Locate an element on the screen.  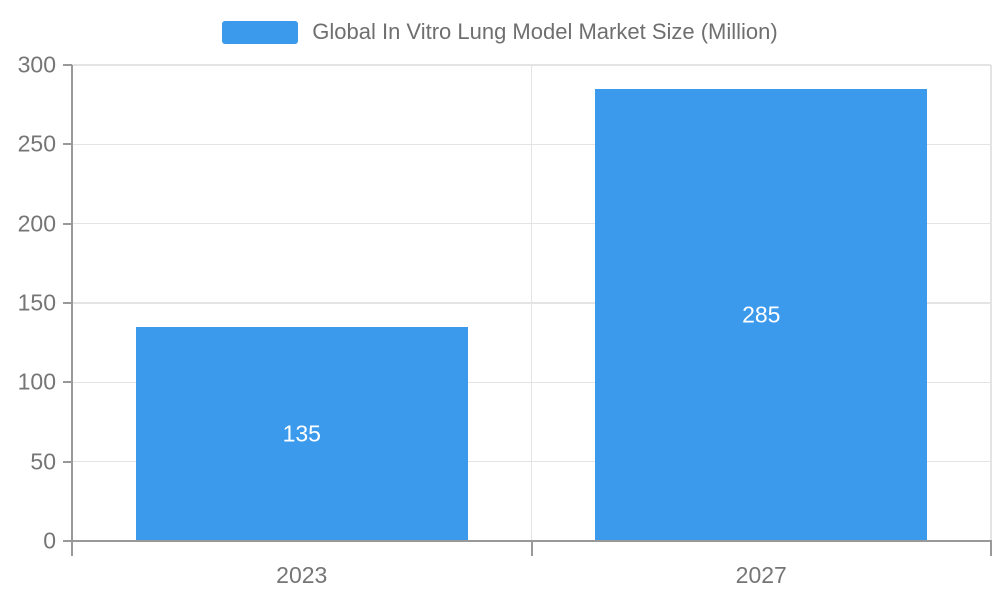
bar-value-label: 135 is located at coordinates (301, 433).